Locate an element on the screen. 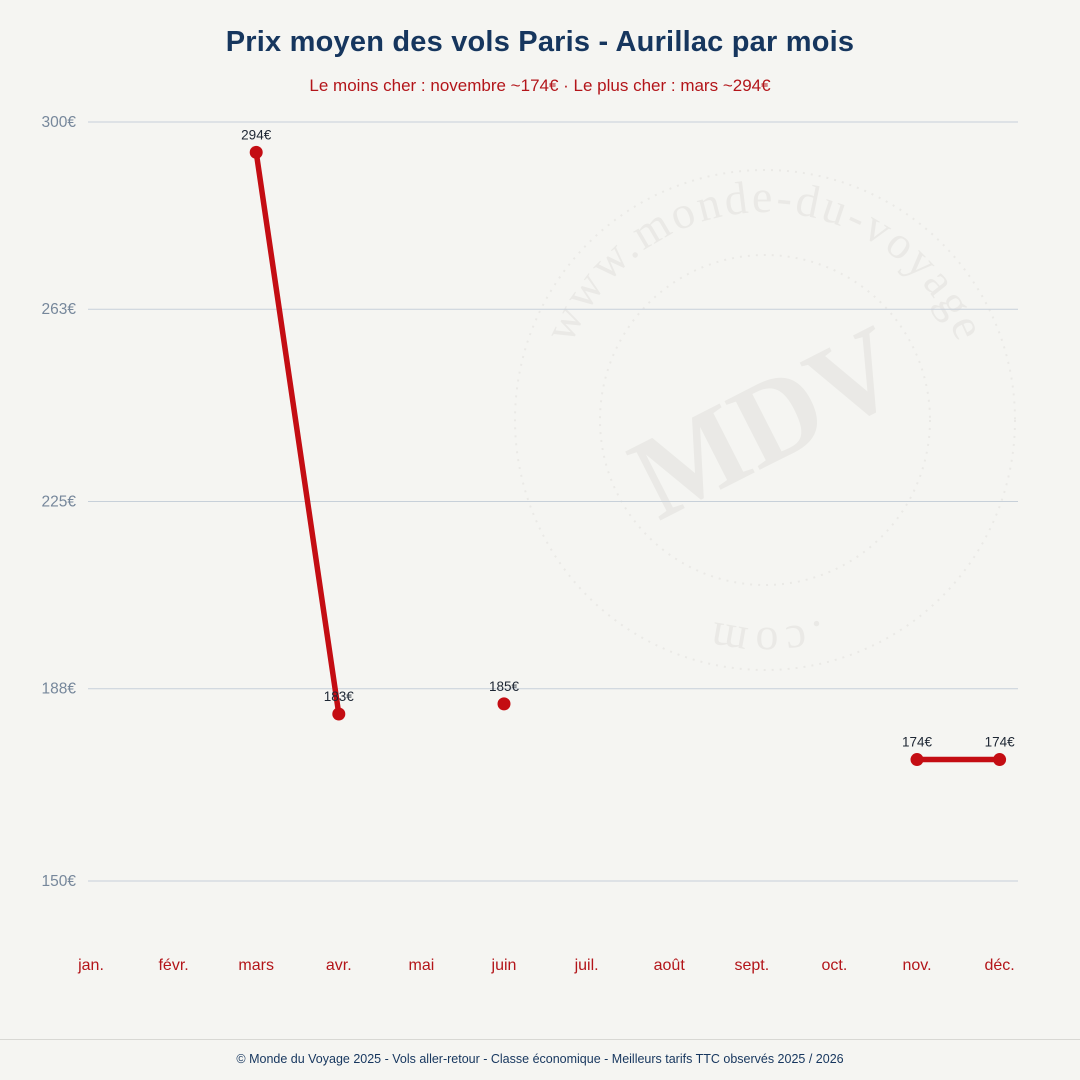  data-point-label: 294€ is located at coordinates (256, 134).